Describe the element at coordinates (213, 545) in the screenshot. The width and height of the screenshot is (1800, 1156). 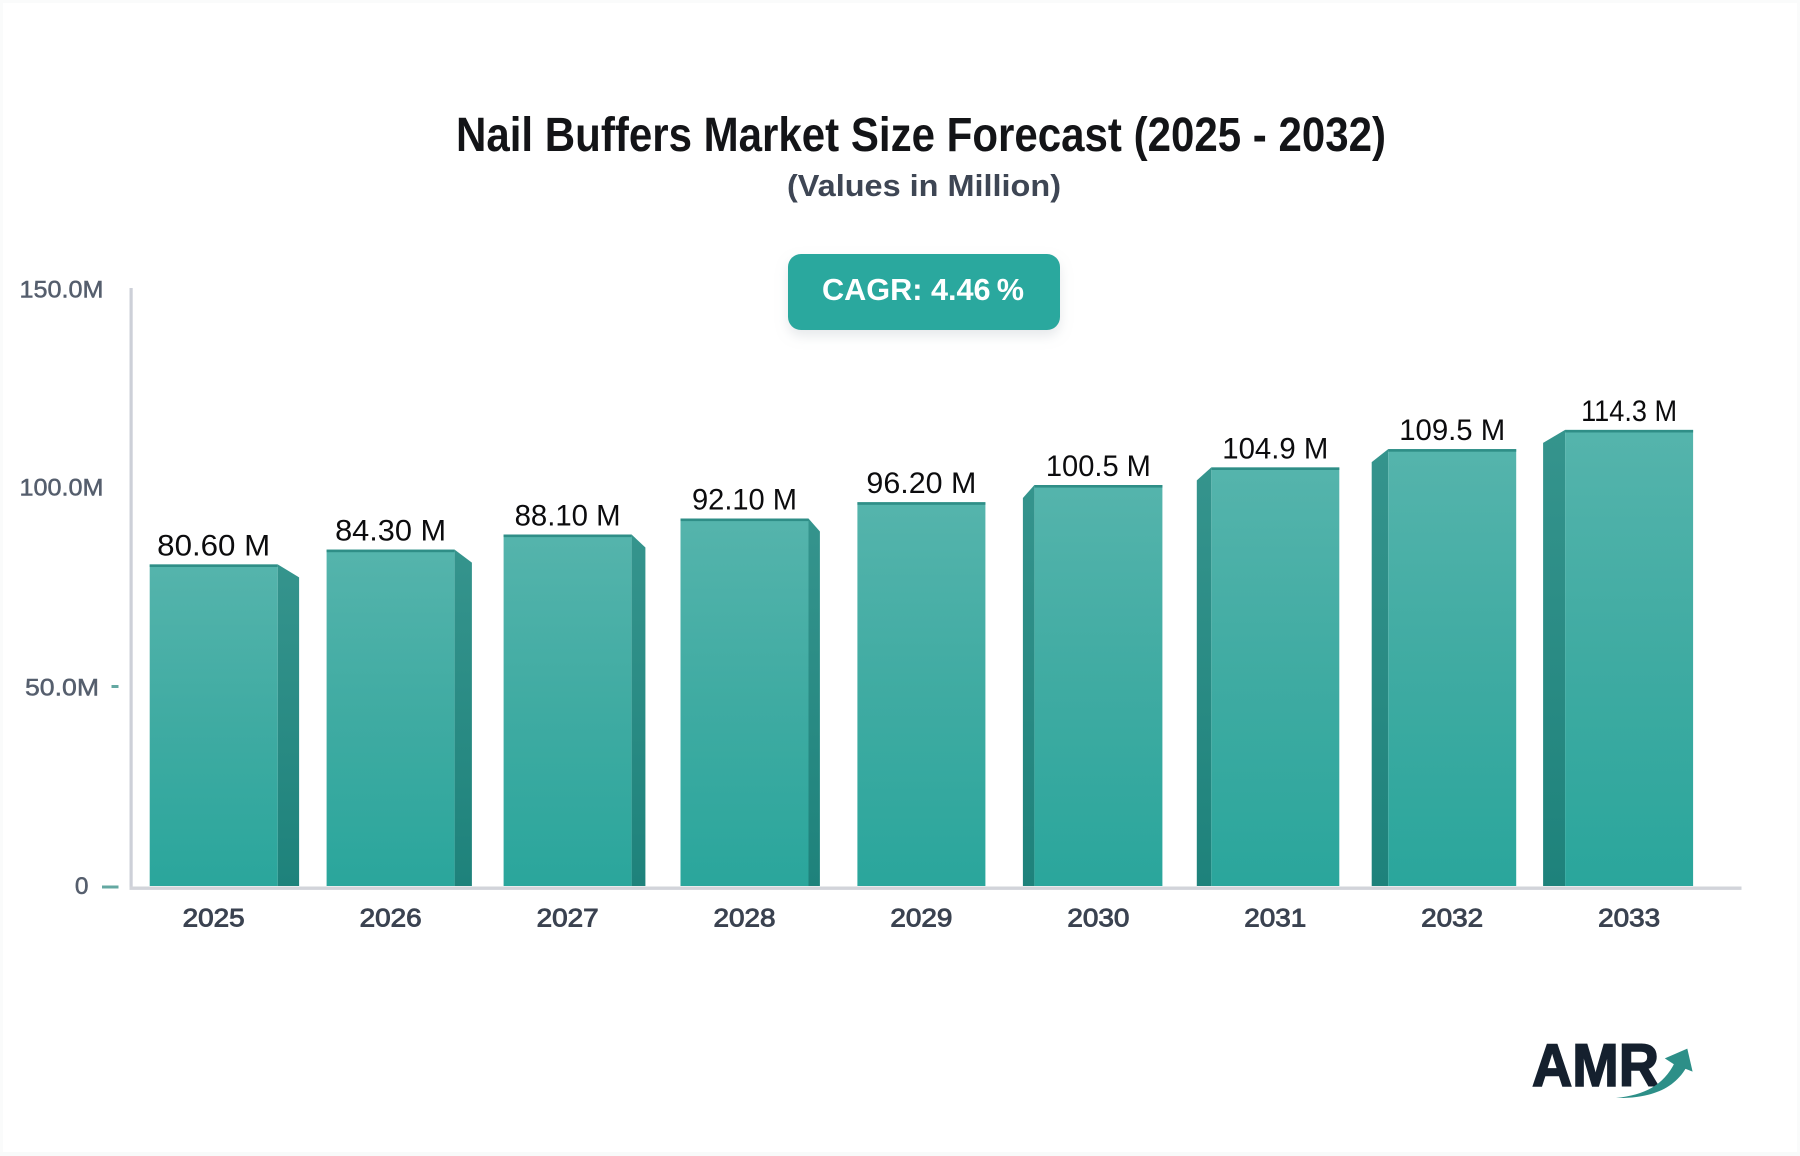
I see `svg-text: 80.60 M` at that location.